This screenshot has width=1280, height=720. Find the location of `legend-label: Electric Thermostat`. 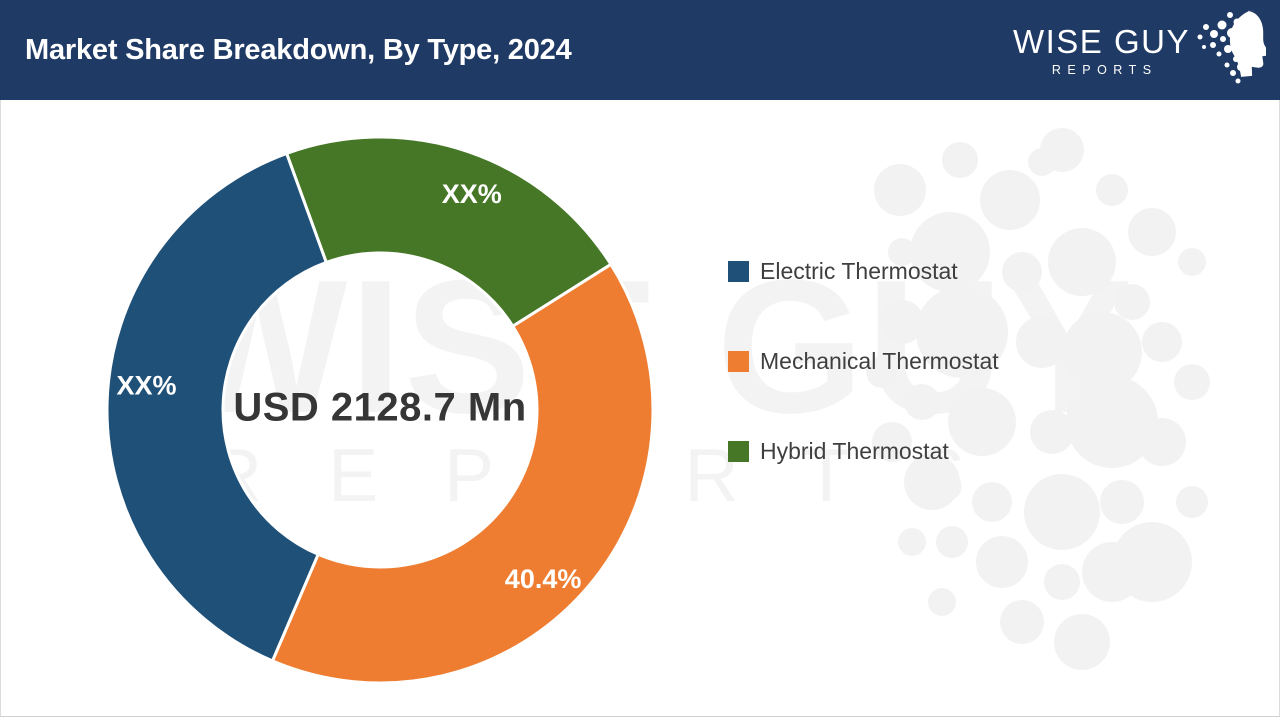

legend-label: Electric Thermostat is located at coordinates (859, 271).